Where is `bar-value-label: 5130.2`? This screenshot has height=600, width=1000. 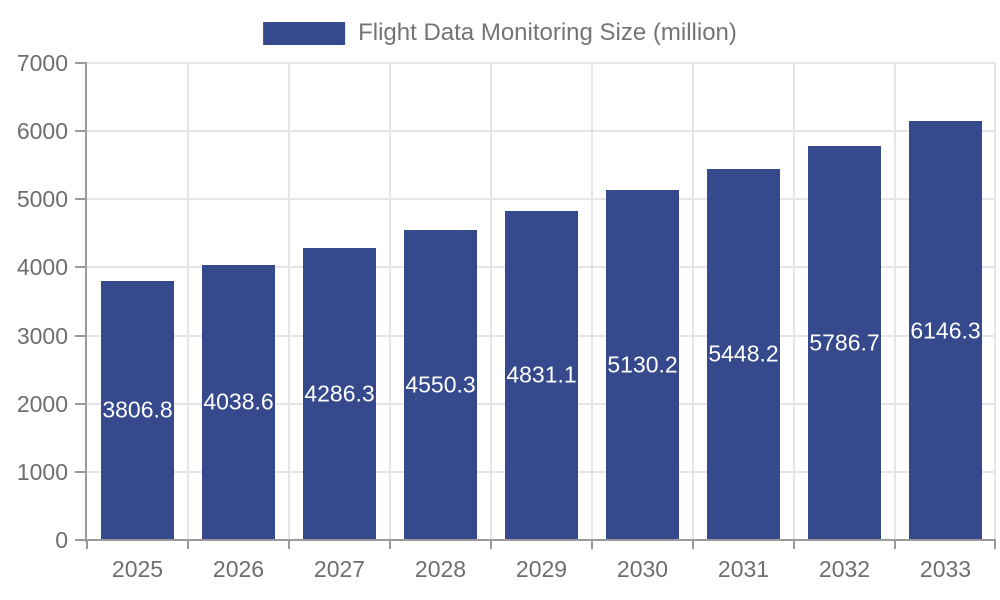 bar-value-label: 5130.2 is located at coordinates (642, 364).